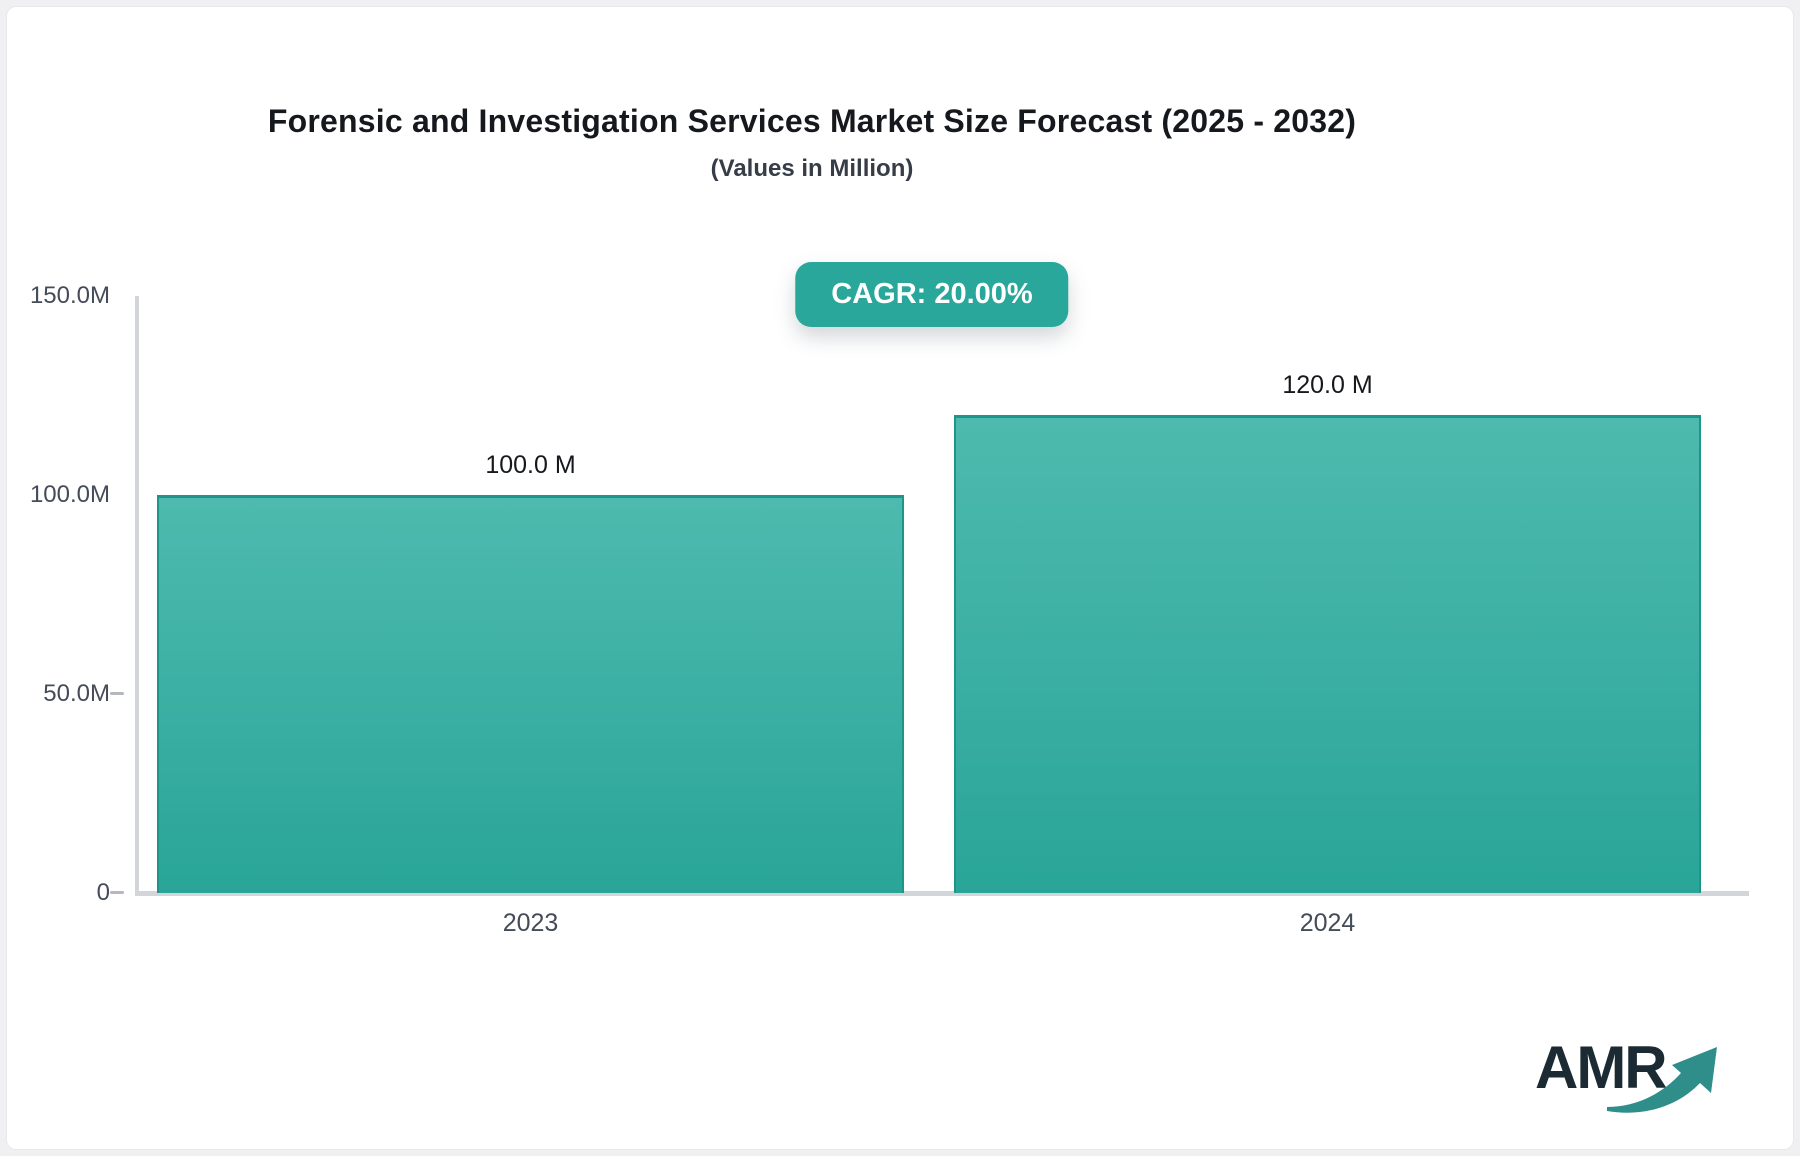 The width and height of the screenshot is (1800, 1156). Describe the element at coordinates (942, 893) in the screenshot. I see `x-axis-line` at that location.